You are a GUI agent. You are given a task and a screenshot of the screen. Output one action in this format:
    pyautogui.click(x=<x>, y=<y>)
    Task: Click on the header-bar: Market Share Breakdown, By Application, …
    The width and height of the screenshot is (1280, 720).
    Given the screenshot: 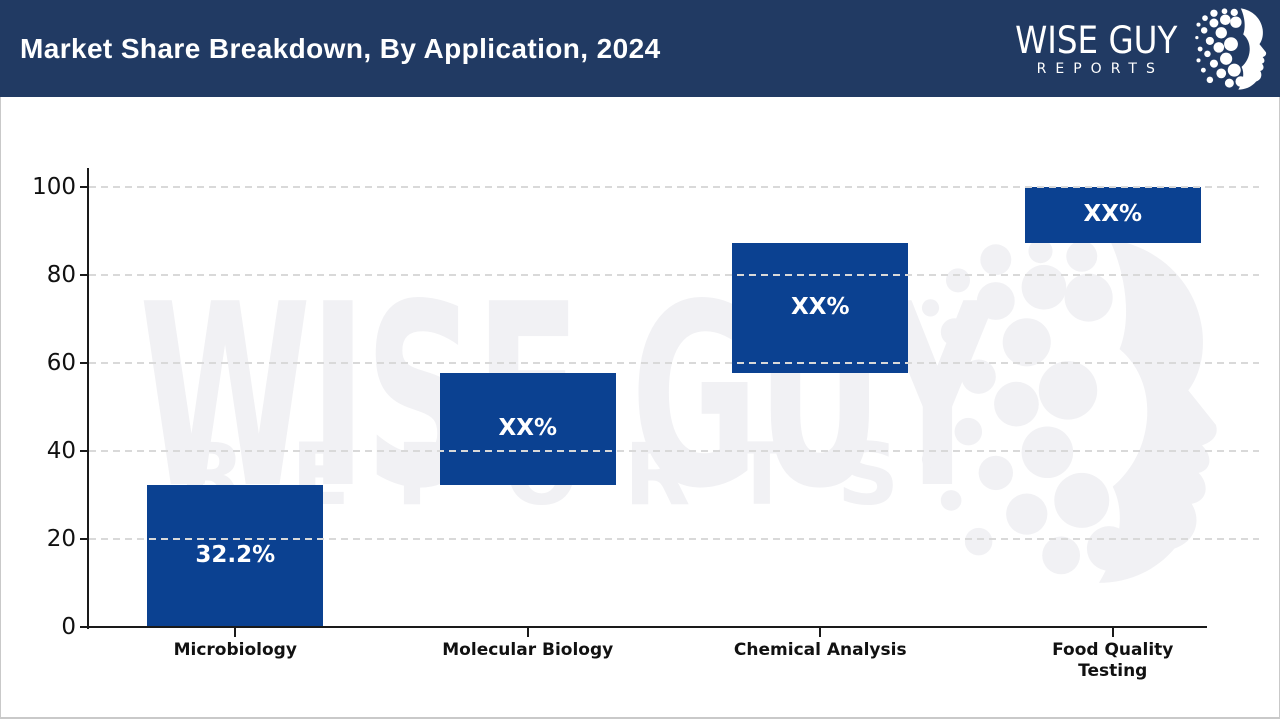 What is the action you would take?
    pyautogui.click(x=640, y=48)
    